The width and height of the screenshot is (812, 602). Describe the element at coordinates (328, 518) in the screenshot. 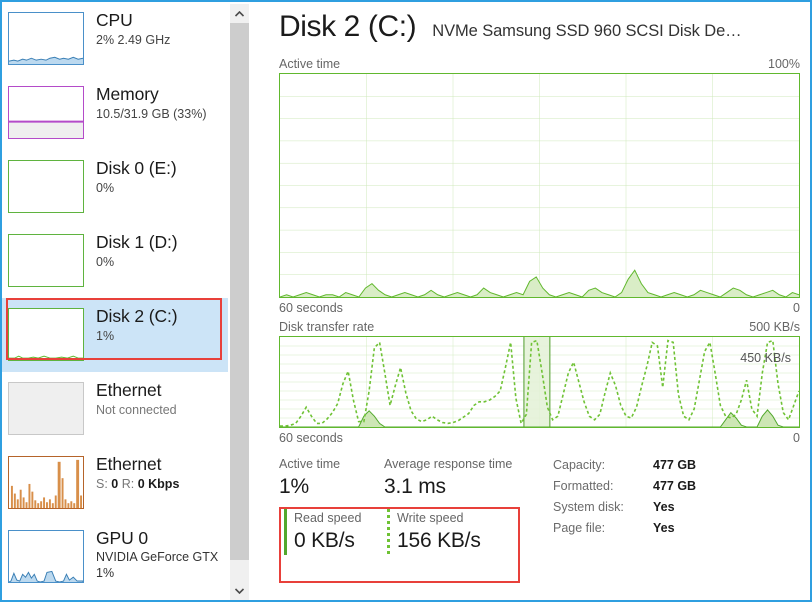

I see `read-speed-label: Read speed` at that location.